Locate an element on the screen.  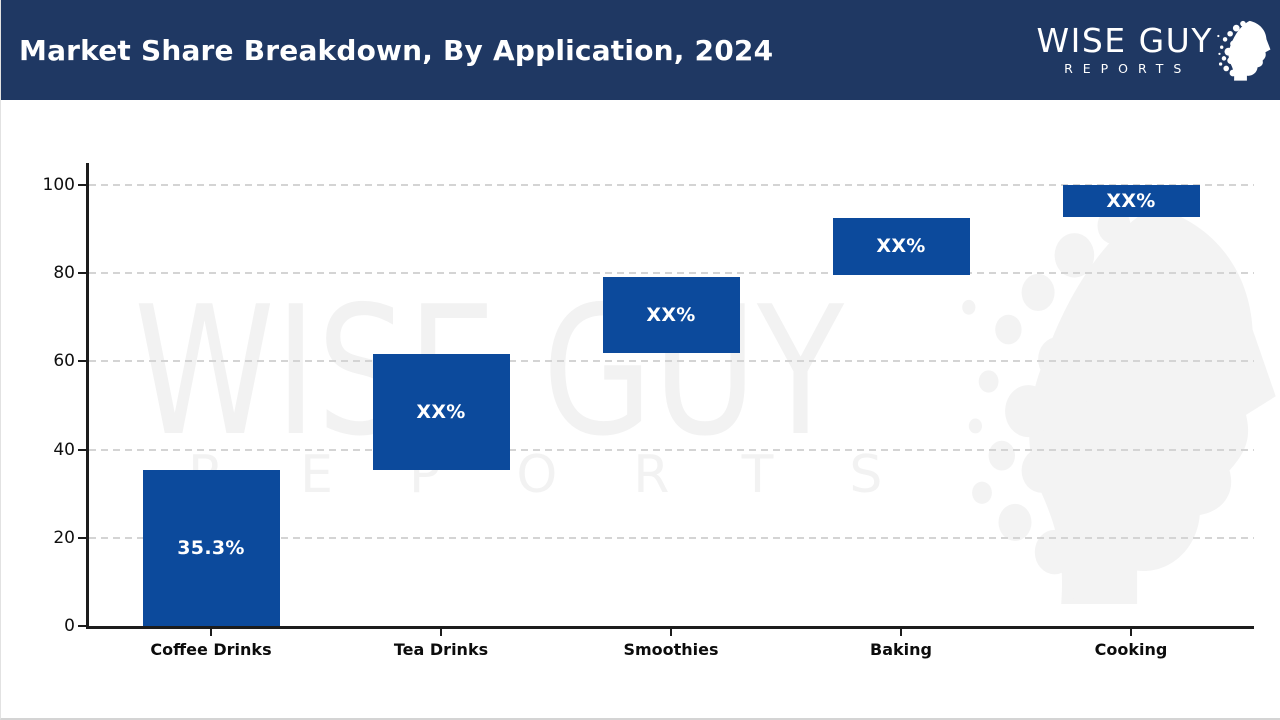
category-label: Tea Drinks is located at coordinates (441, 649).